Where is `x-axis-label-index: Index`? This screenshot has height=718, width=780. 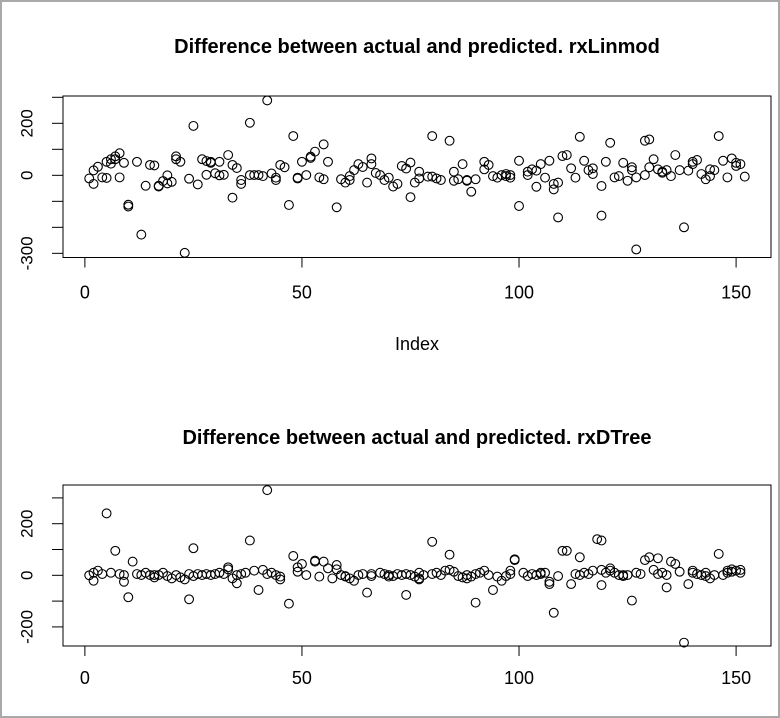 x-axis-label-index: Index is located at coordinates (417, 344).